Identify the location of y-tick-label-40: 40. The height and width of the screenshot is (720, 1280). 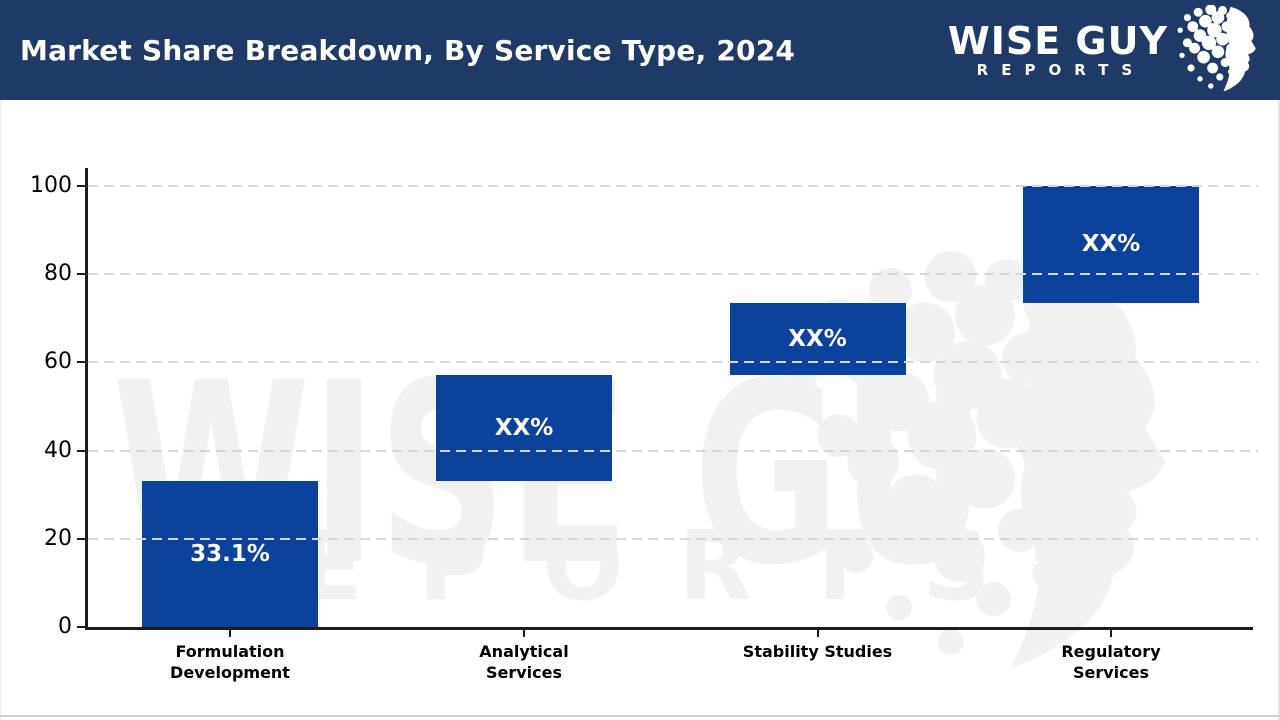
(58, 450).